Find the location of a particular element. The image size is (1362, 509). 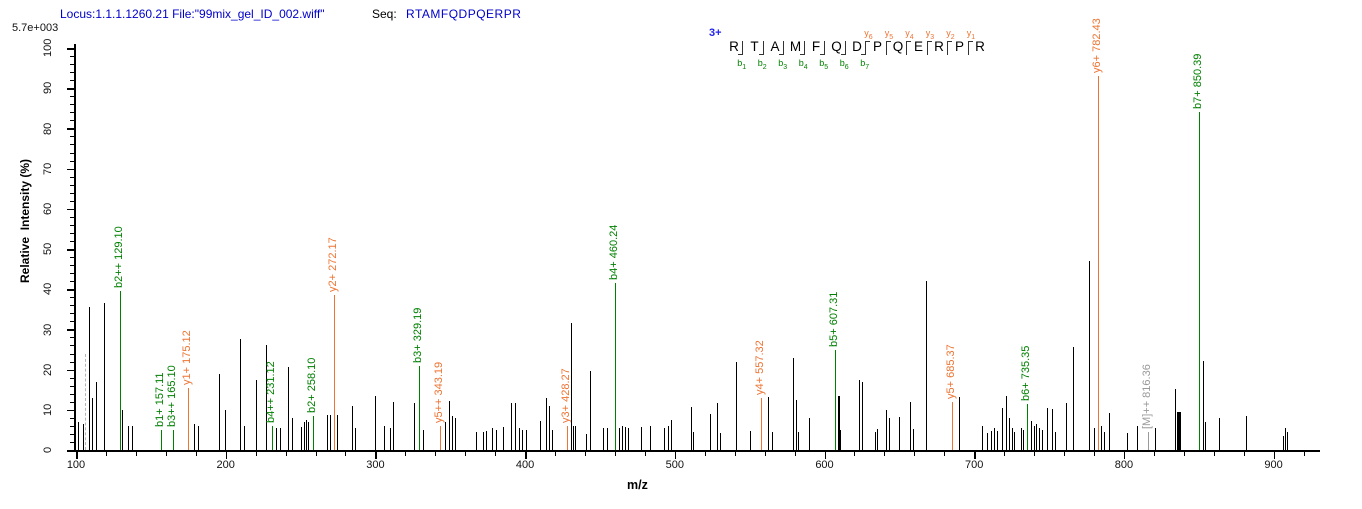

residue-letter: R is located at coordinates (980, 46).